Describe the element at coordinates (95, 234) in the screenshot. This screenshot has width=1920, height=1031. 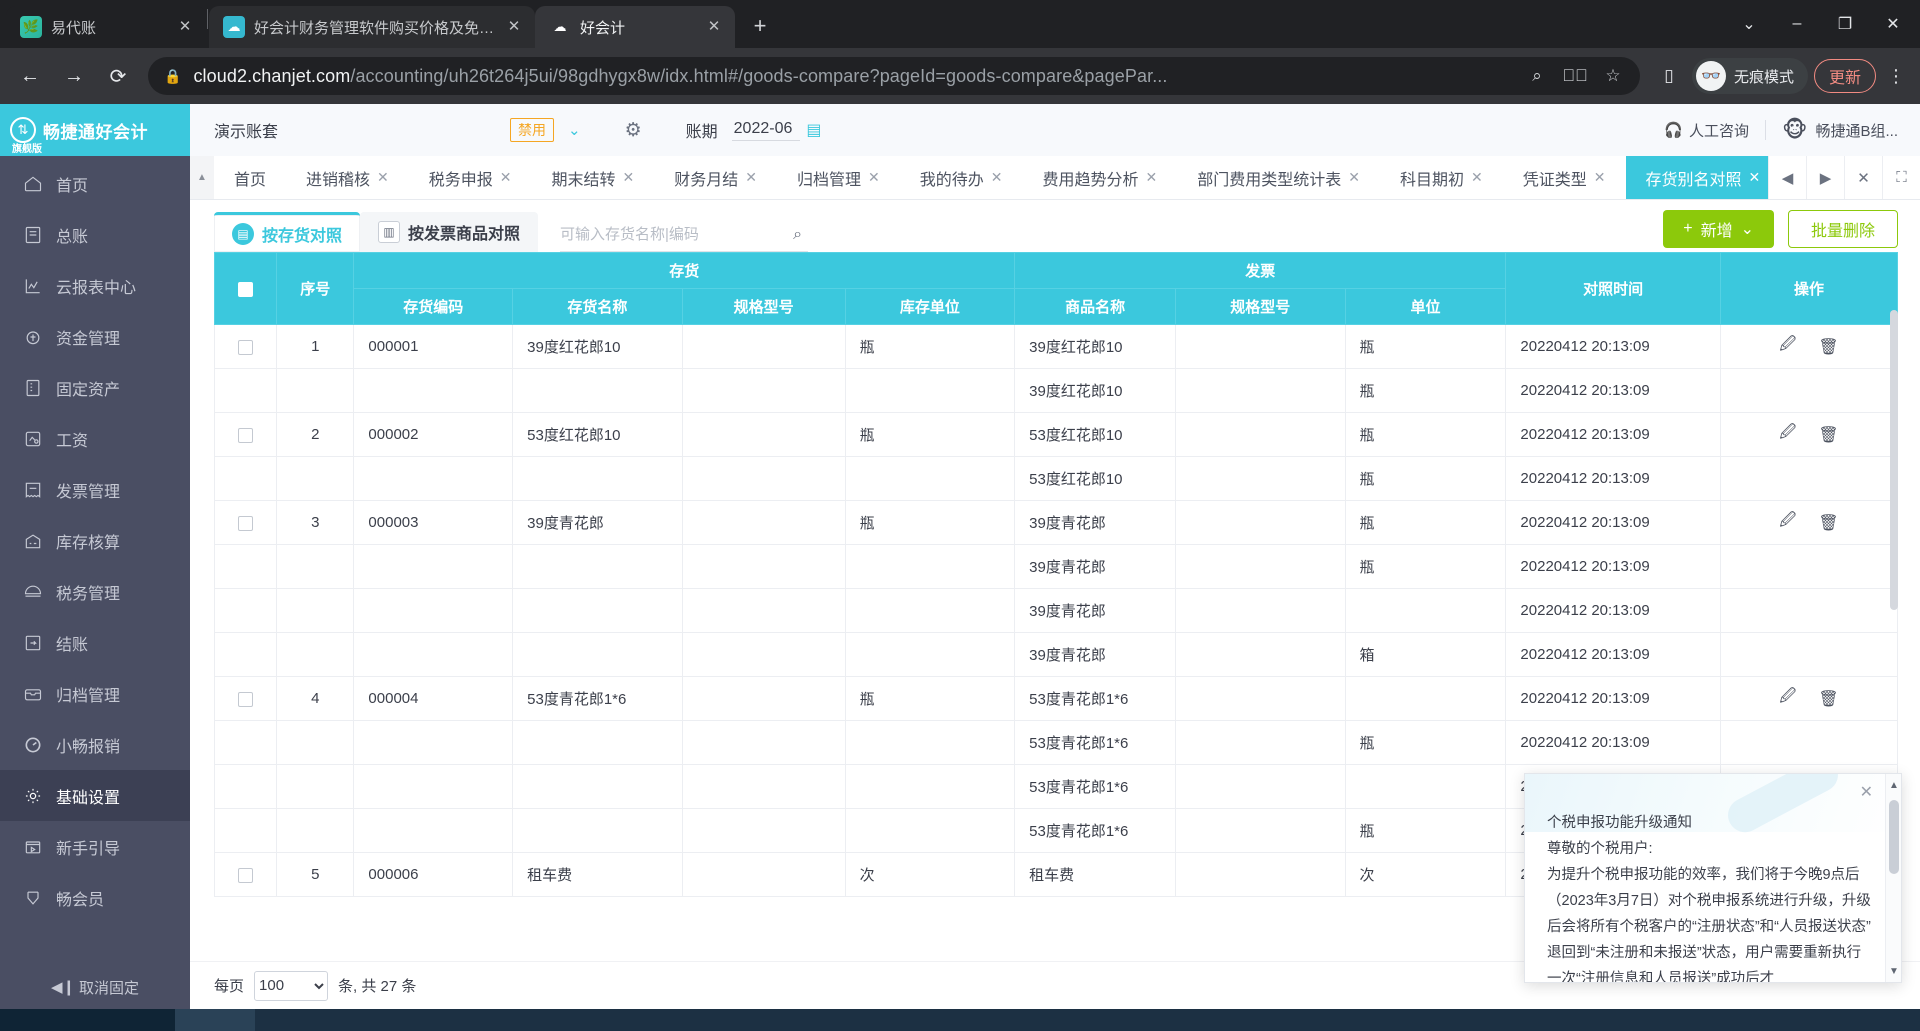
I see `sidebar-item-ledger: 总账` at that location.